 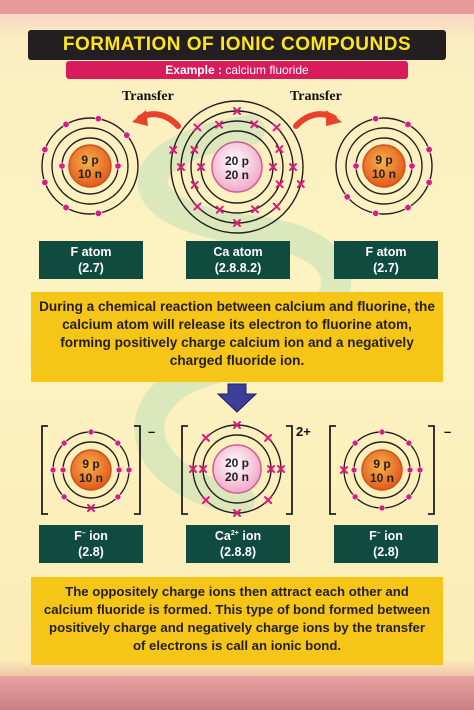 I want to click on atom-label-name: Ca atom, so click(x=238, y=252).